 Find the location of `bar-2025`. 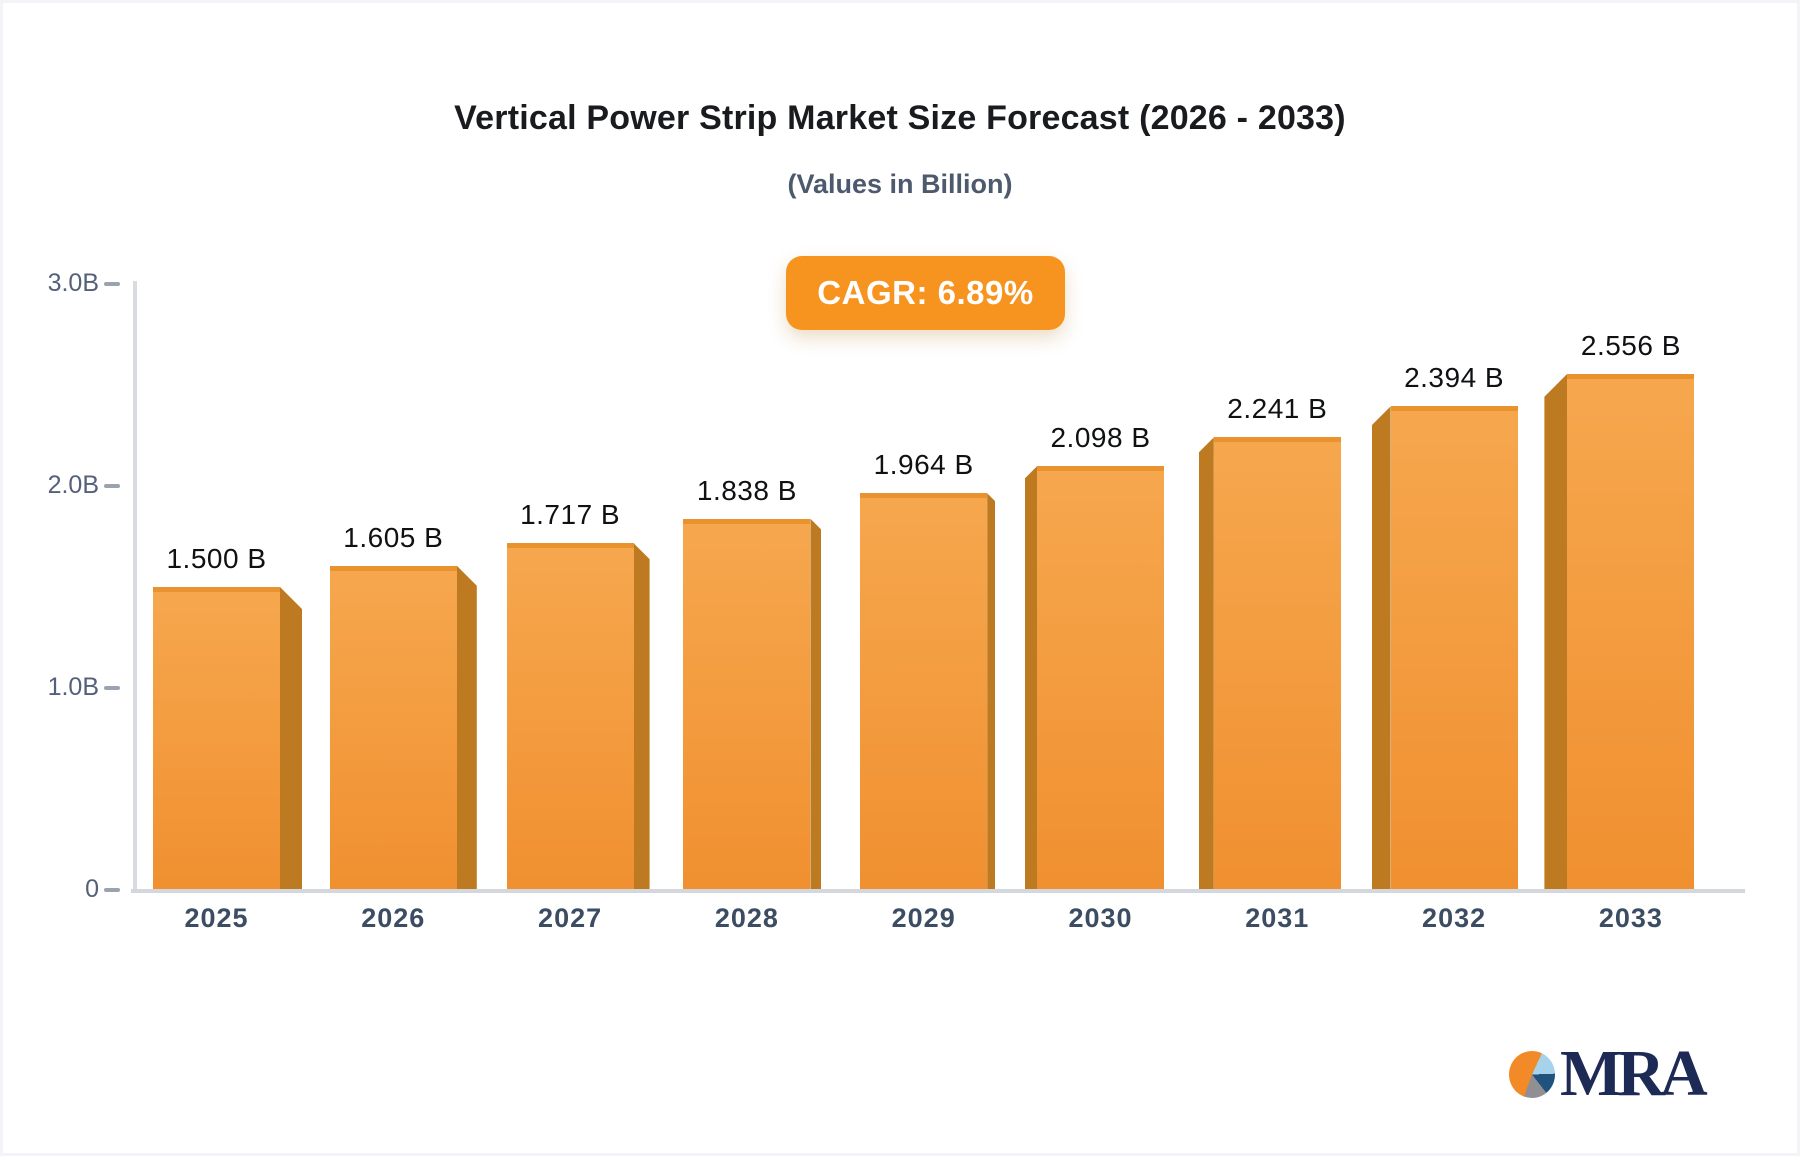

bar-2025 is located at coordinates (216, 738).